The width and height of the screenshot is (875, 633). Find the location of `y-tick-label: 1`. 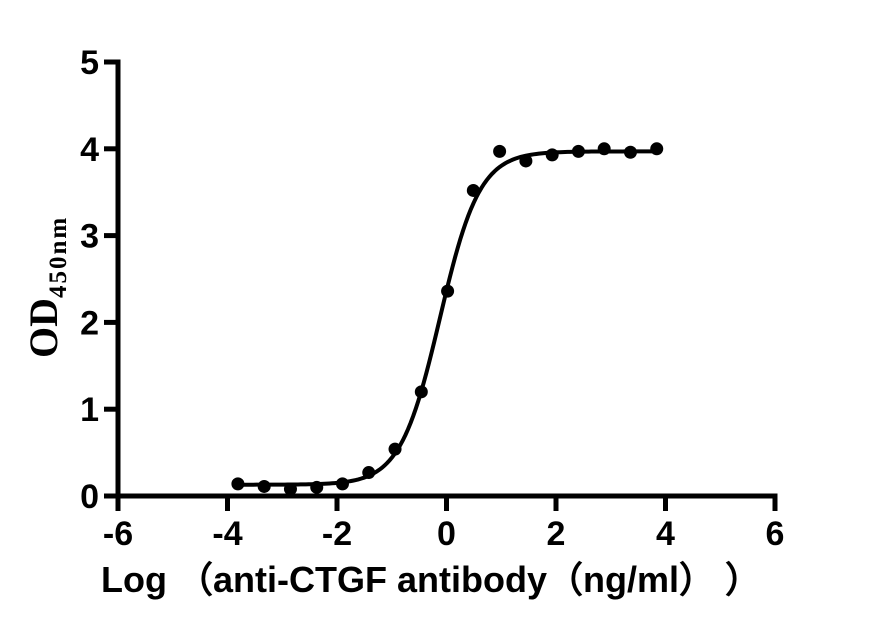

y-tick-label: 1 is located at coordinates (89, 410).